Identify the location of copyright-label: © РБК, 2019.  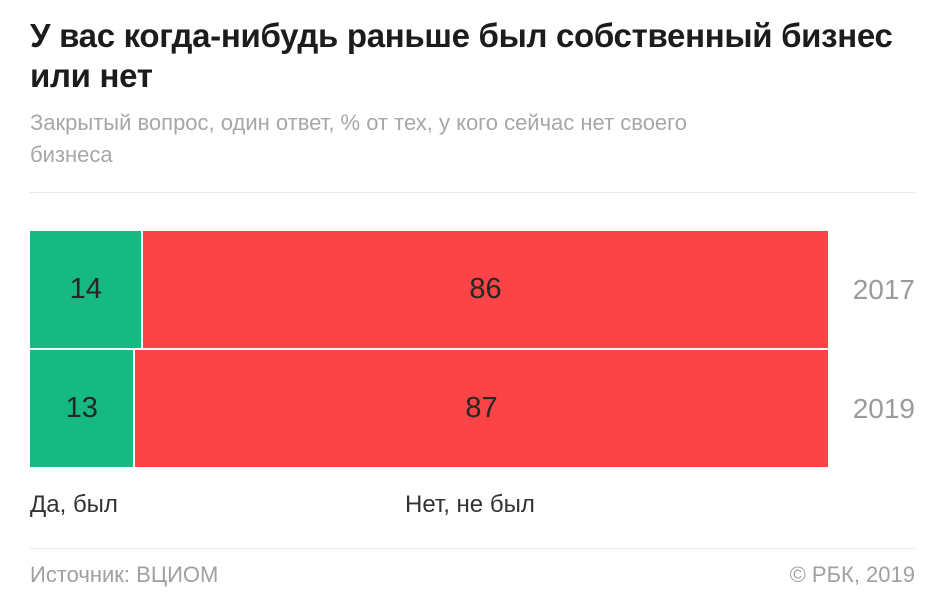
(852, 574).